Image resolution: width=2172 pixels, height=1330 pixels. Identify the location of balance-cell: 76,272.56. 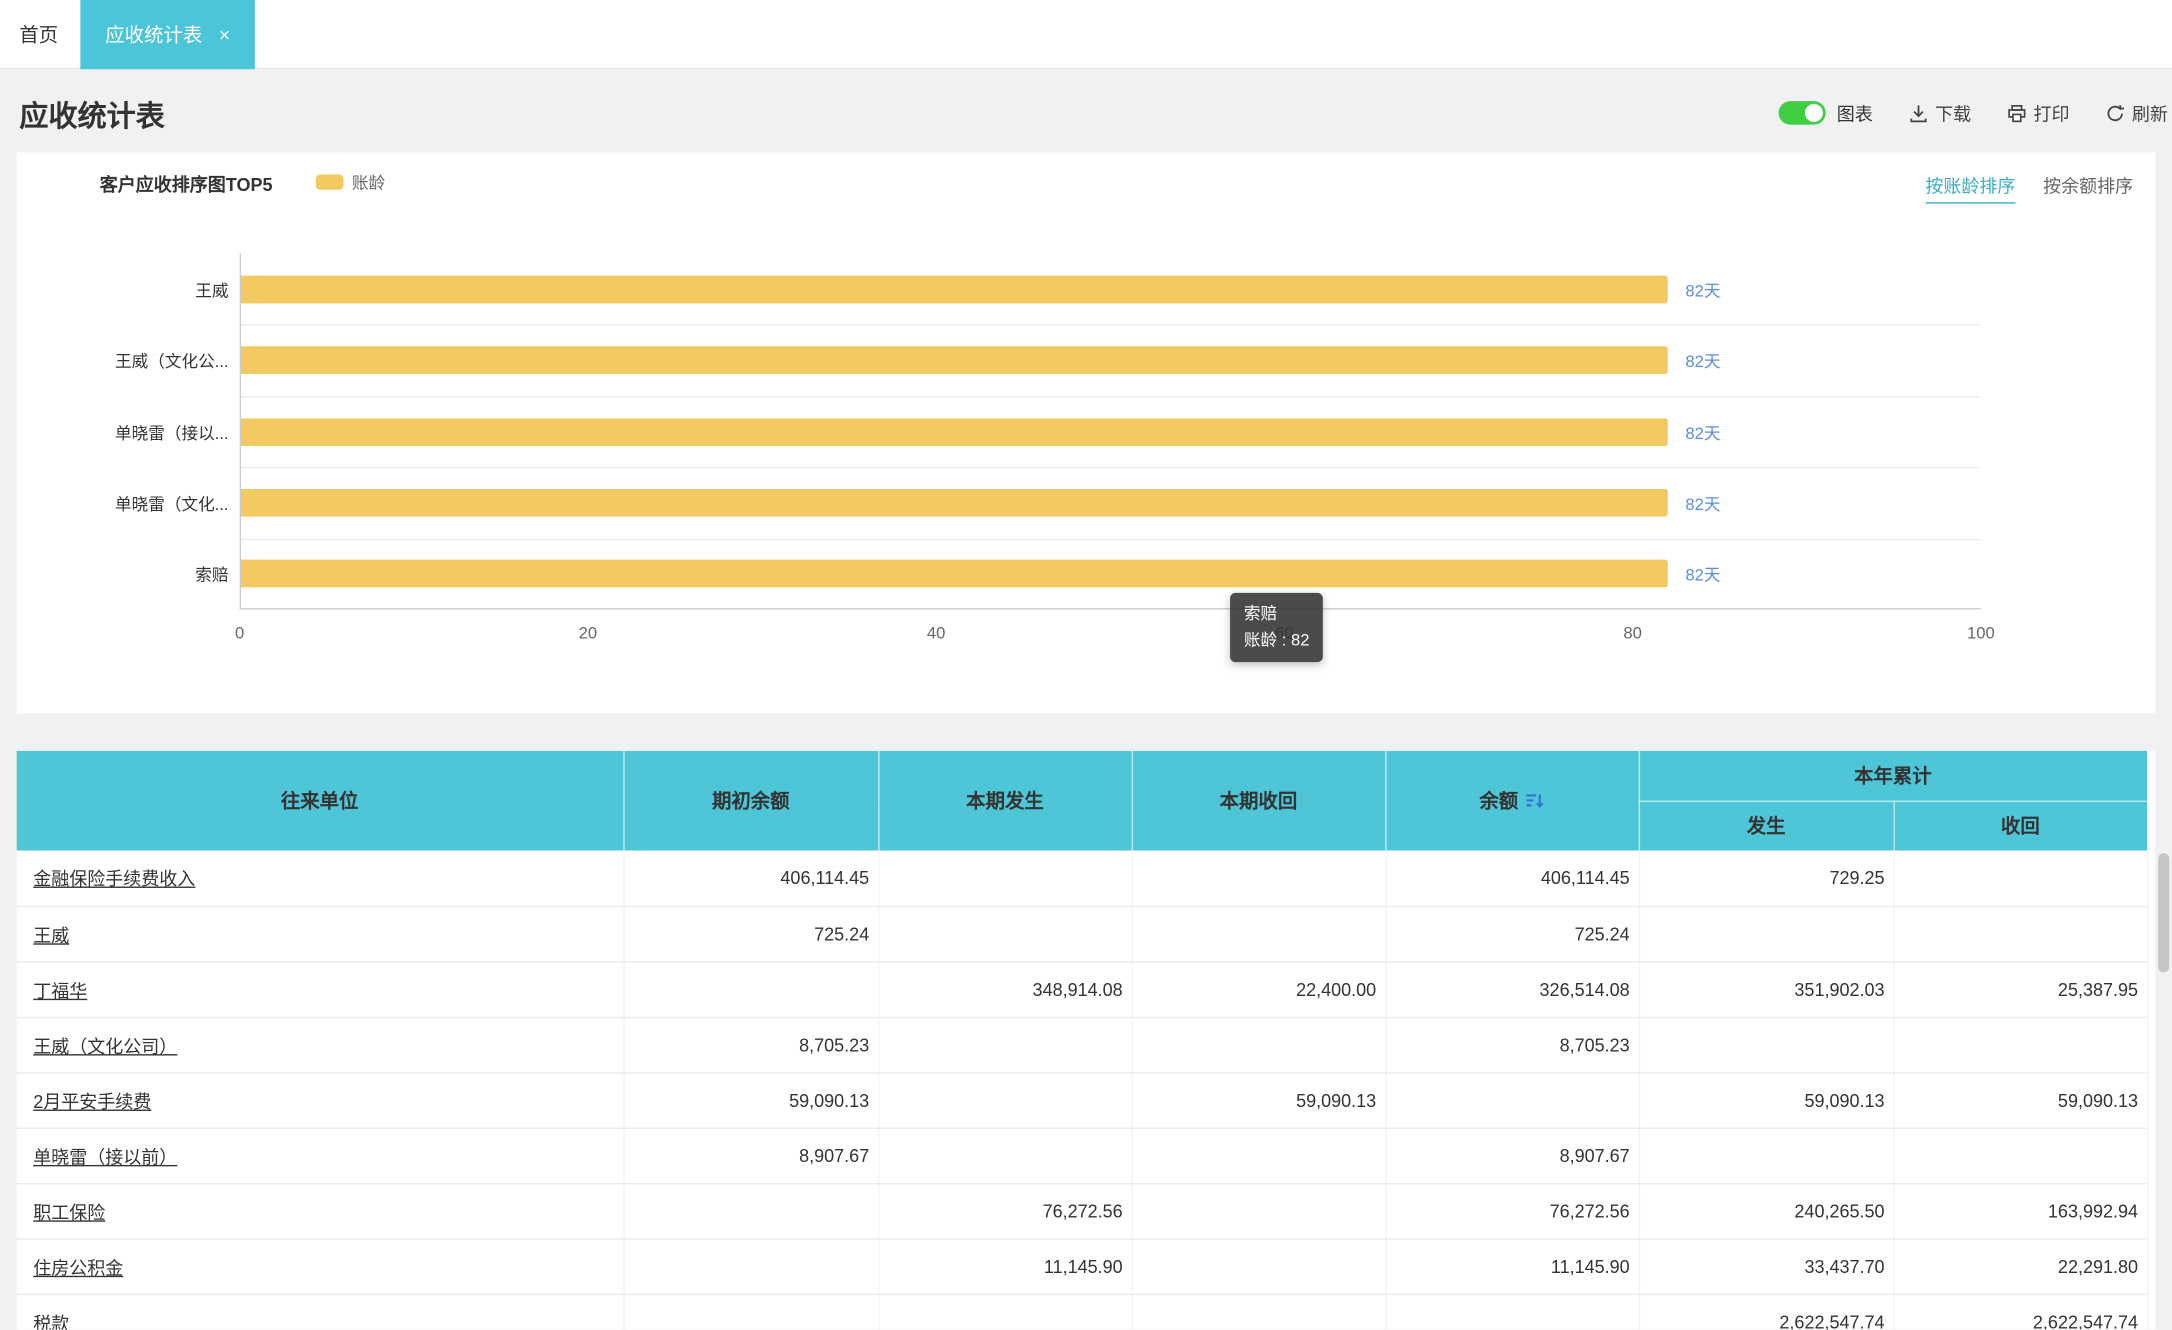
(1512, 1211).